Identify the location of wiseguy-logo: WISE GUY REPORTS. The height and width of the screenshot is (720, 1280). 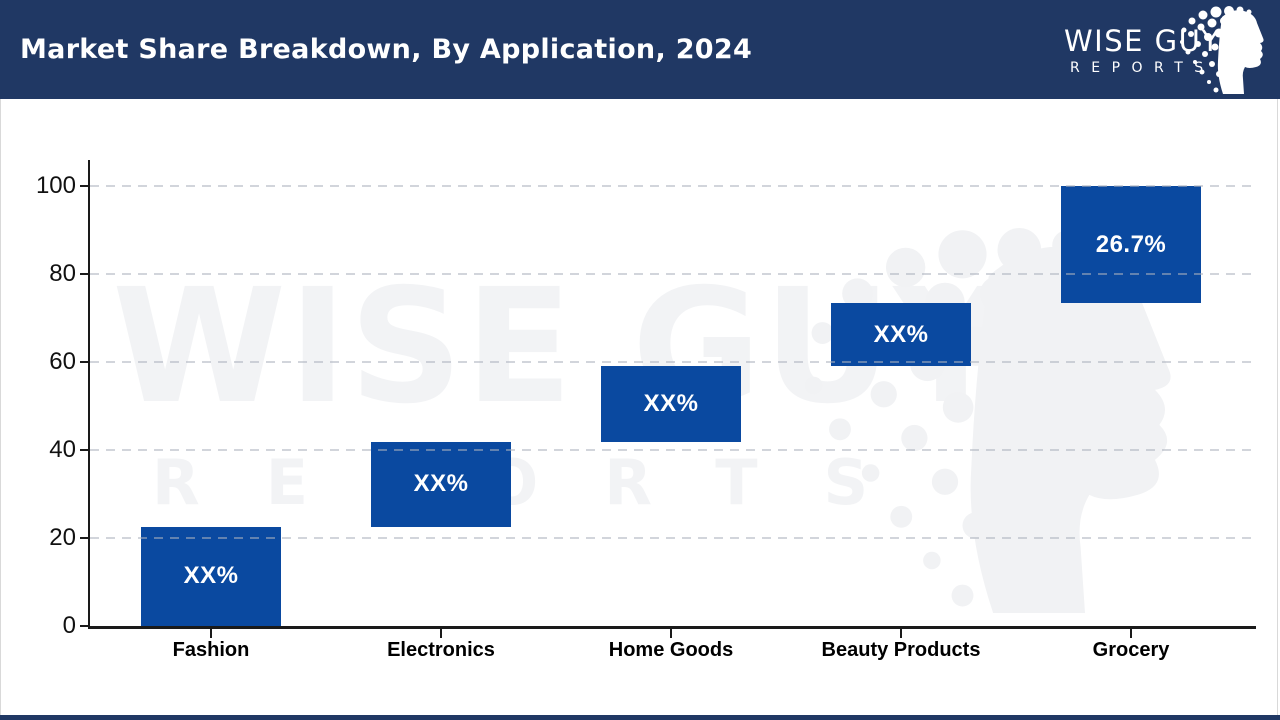
(1150, 49).